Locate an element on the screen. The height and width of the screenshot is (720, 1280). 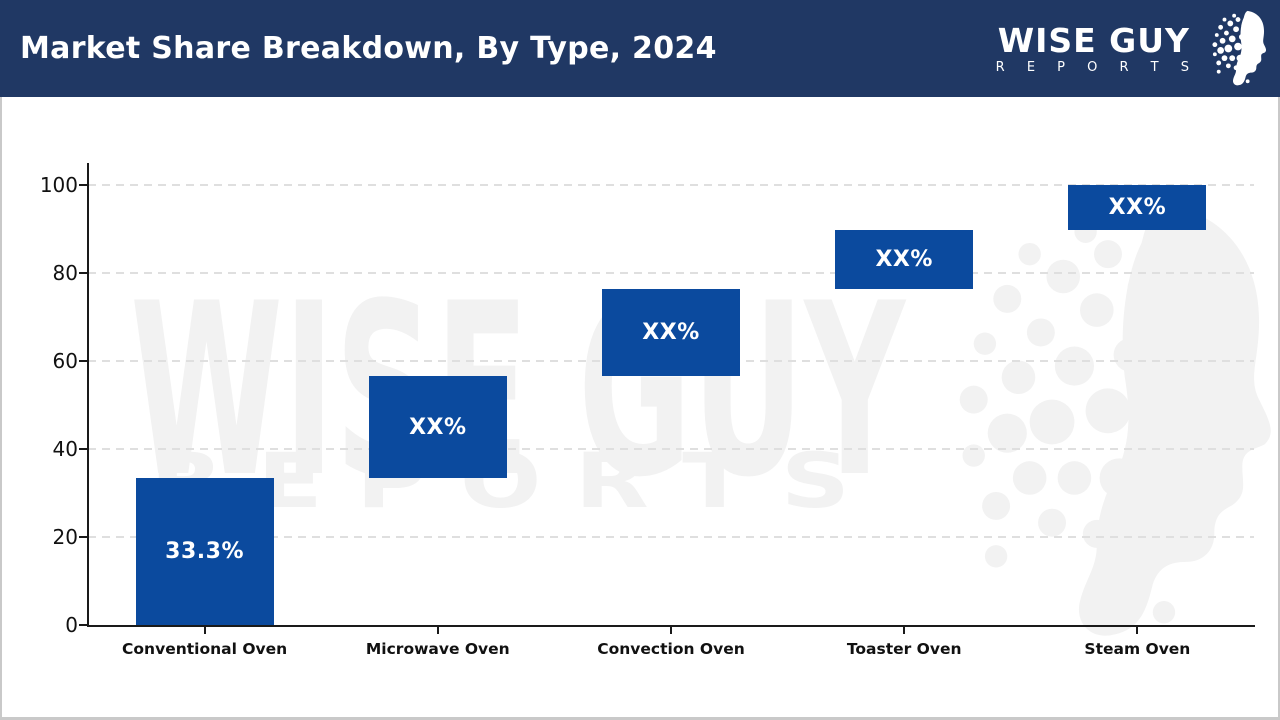
y-axis-line is located at coordinates (88, 395).